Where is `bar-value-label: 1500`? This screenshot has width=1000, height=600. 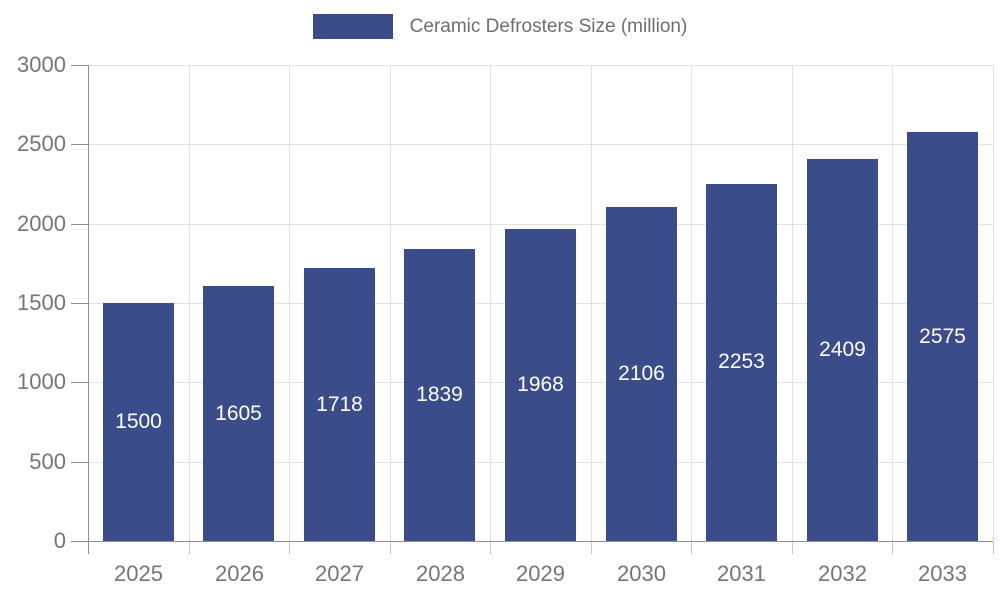
bar-value-label: 1500 is located at coordinates (138, 421).